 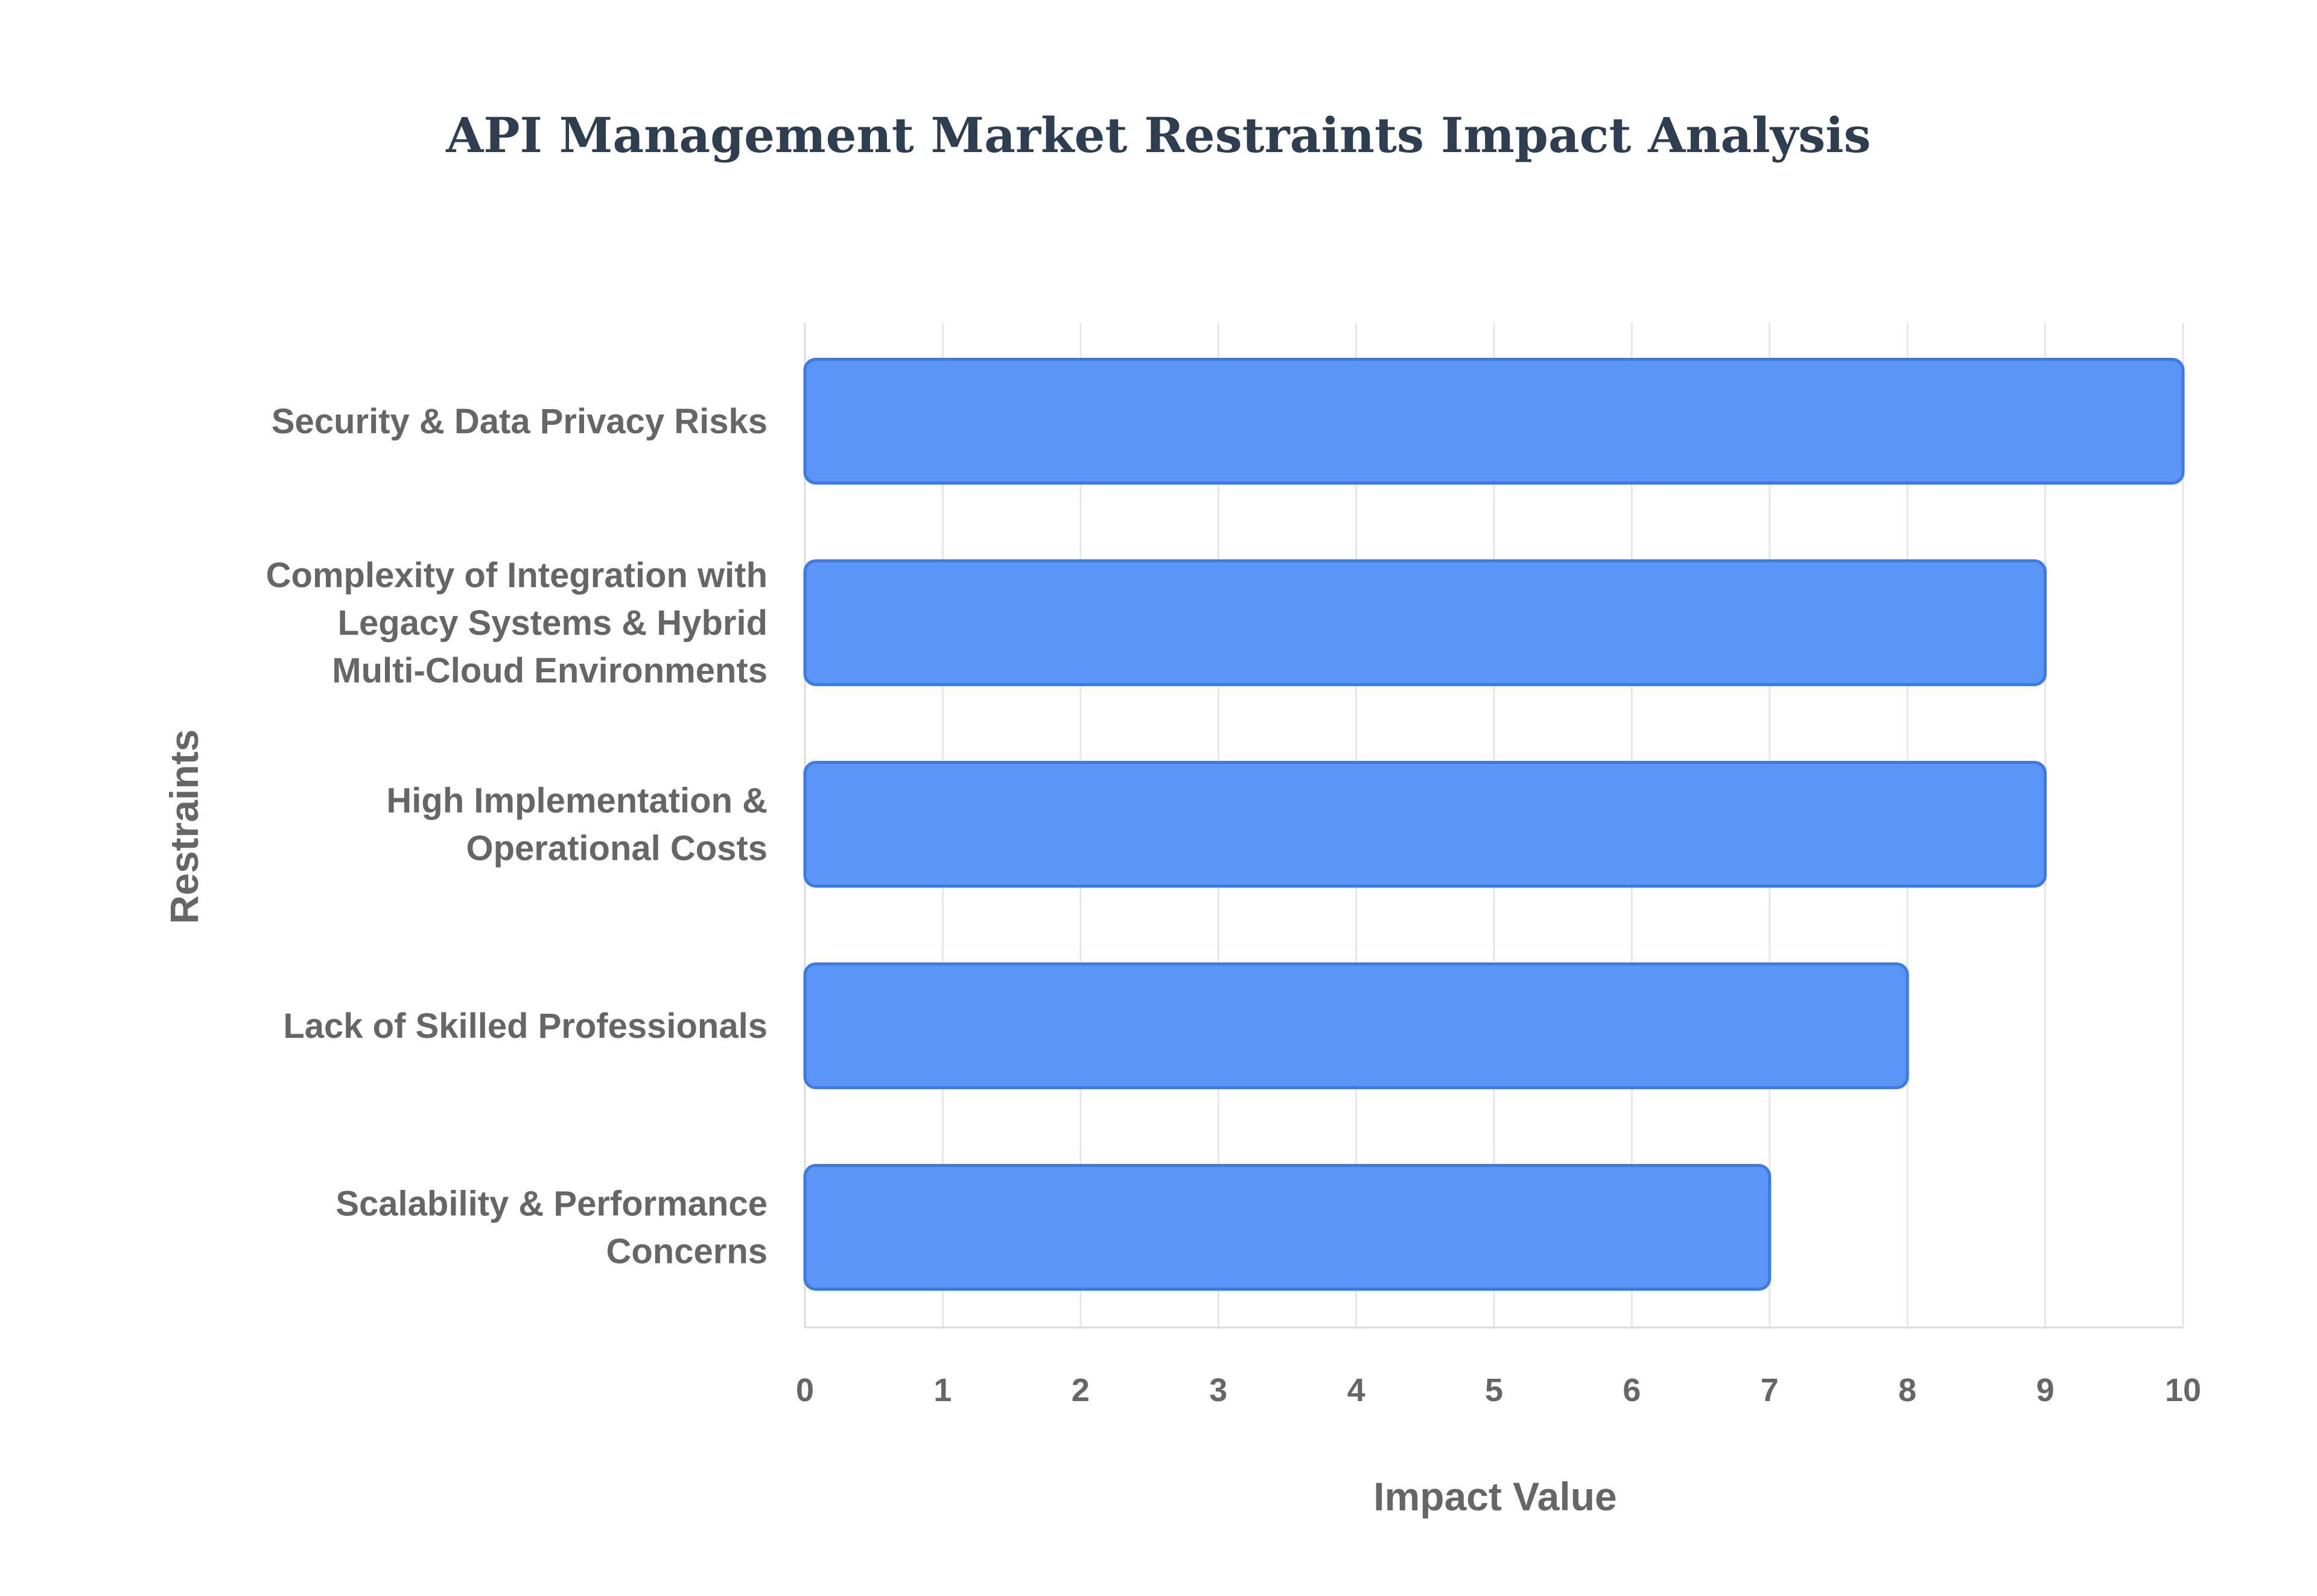 I want to click on x-axis-title: Impact Value, so click(x=1495, y=1496).